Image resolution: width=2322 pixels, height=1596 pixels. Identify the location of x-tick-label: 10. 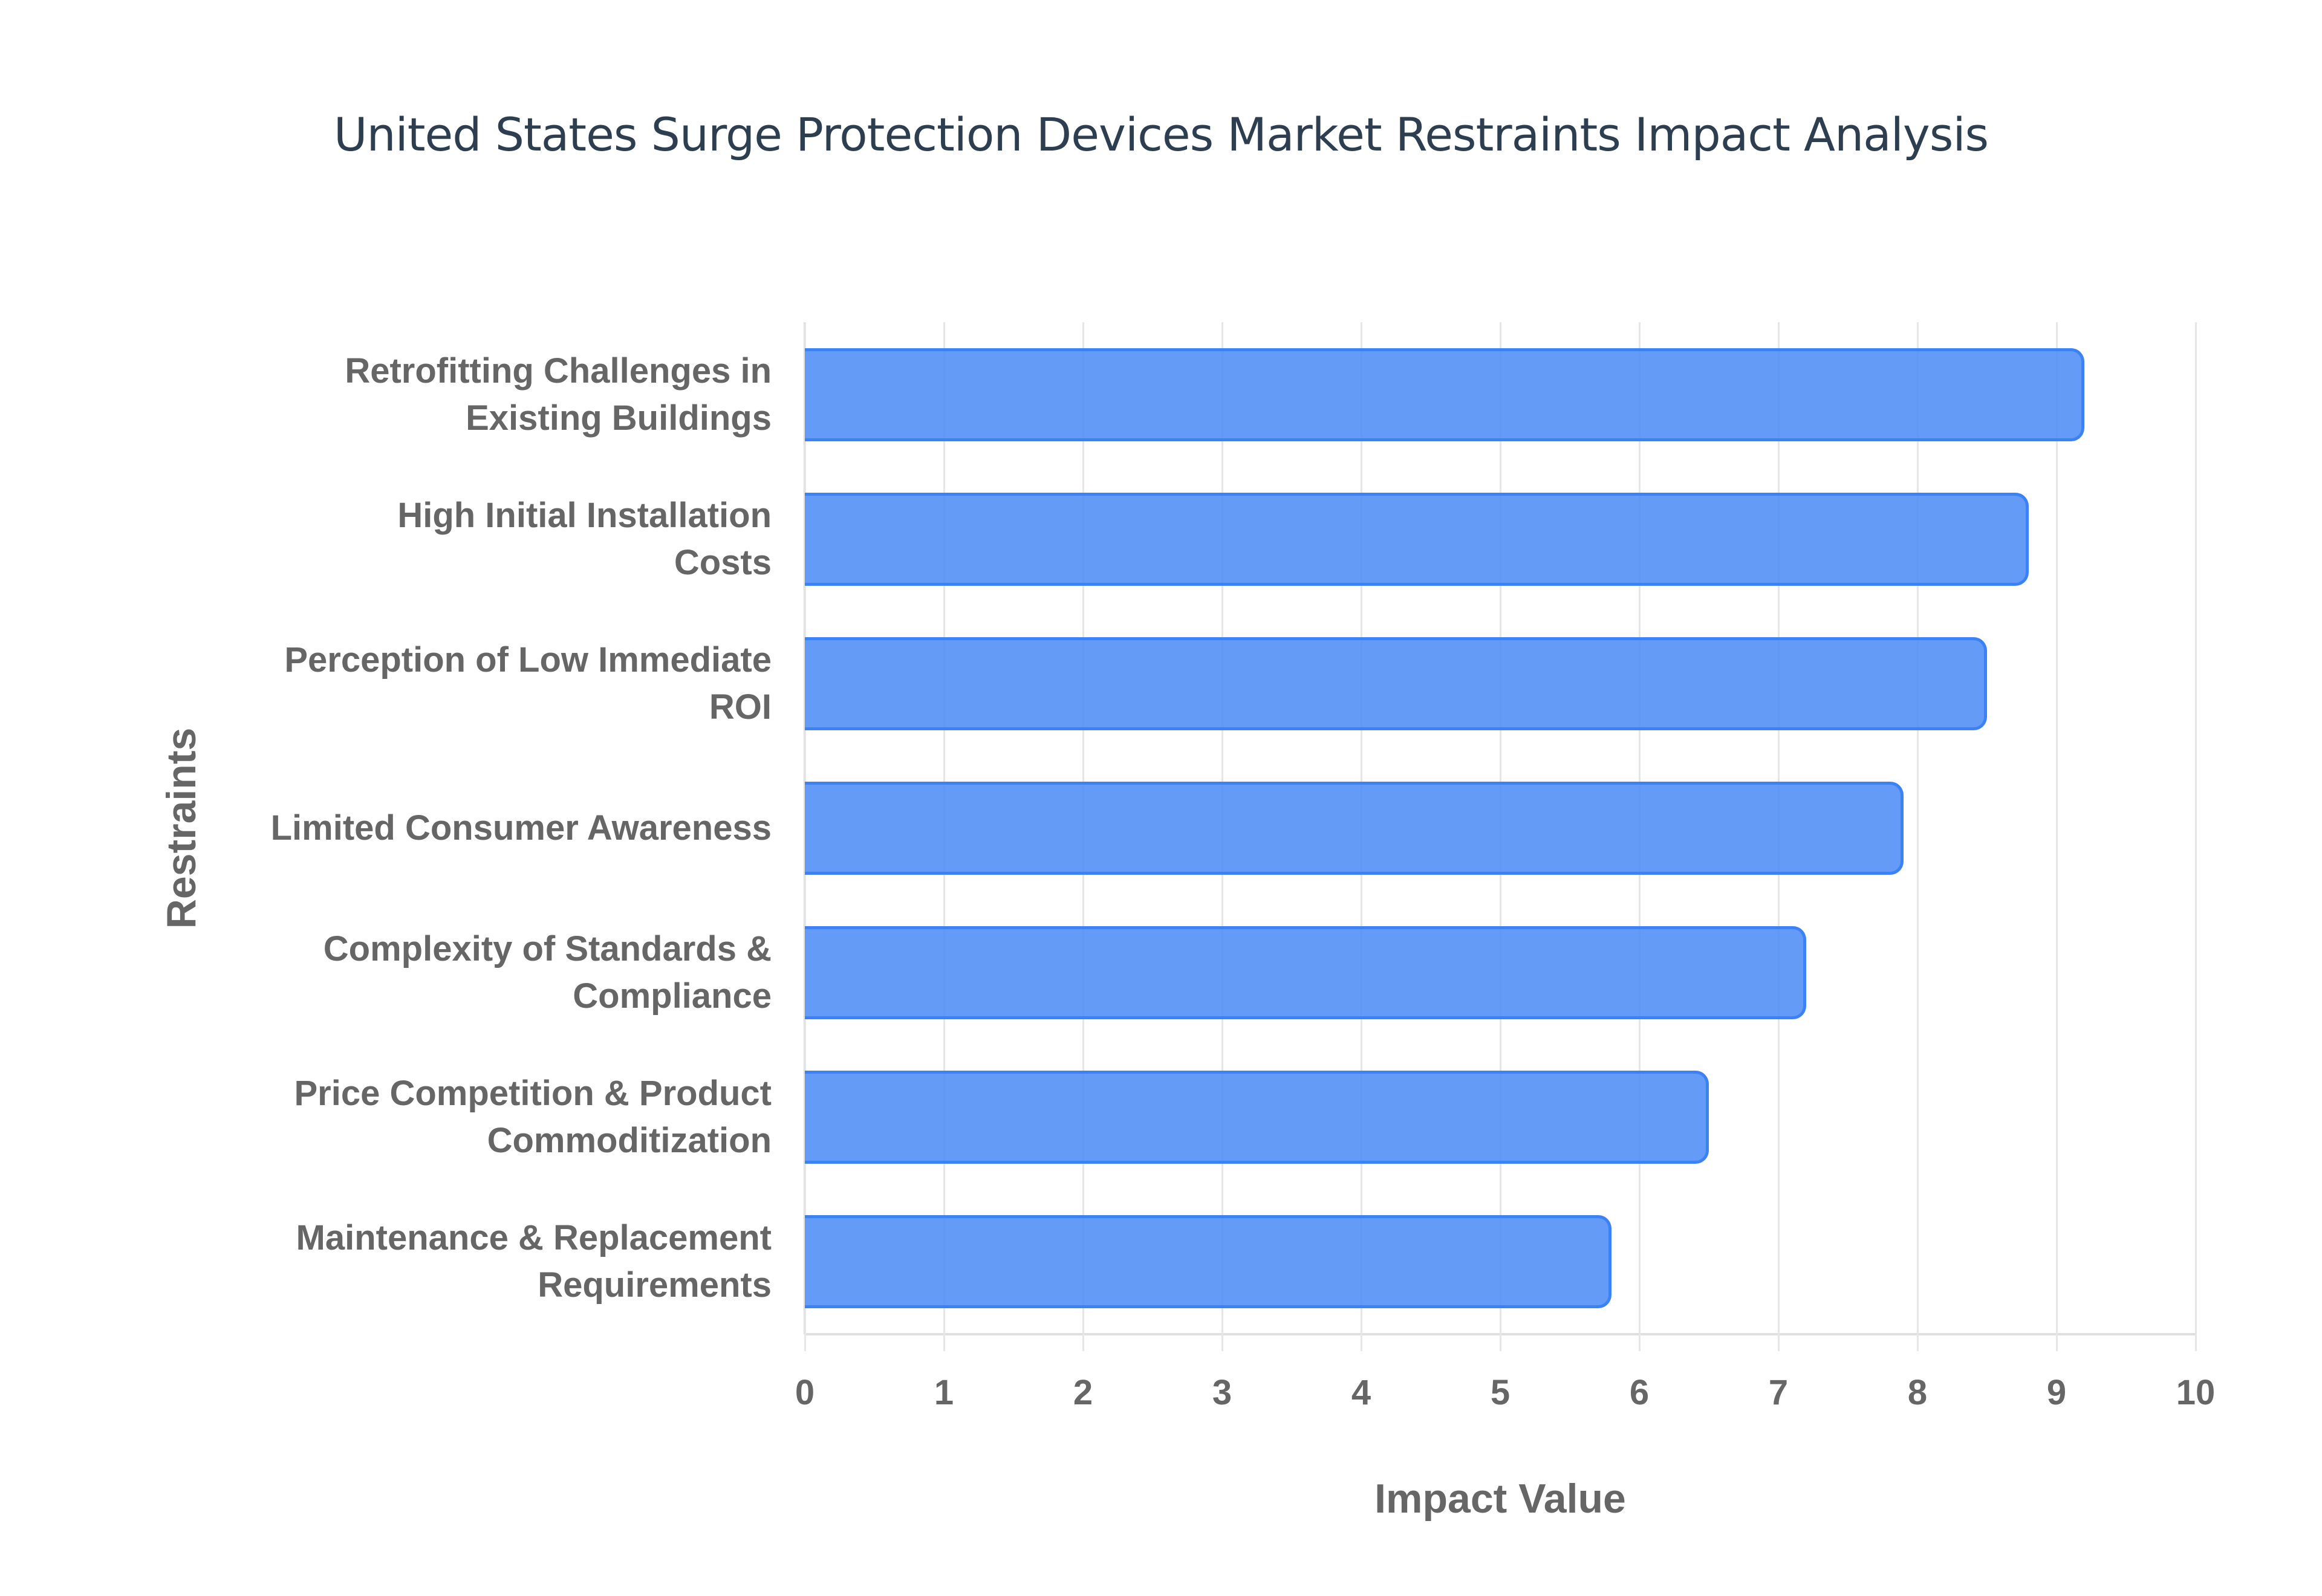
(2196, 1392).